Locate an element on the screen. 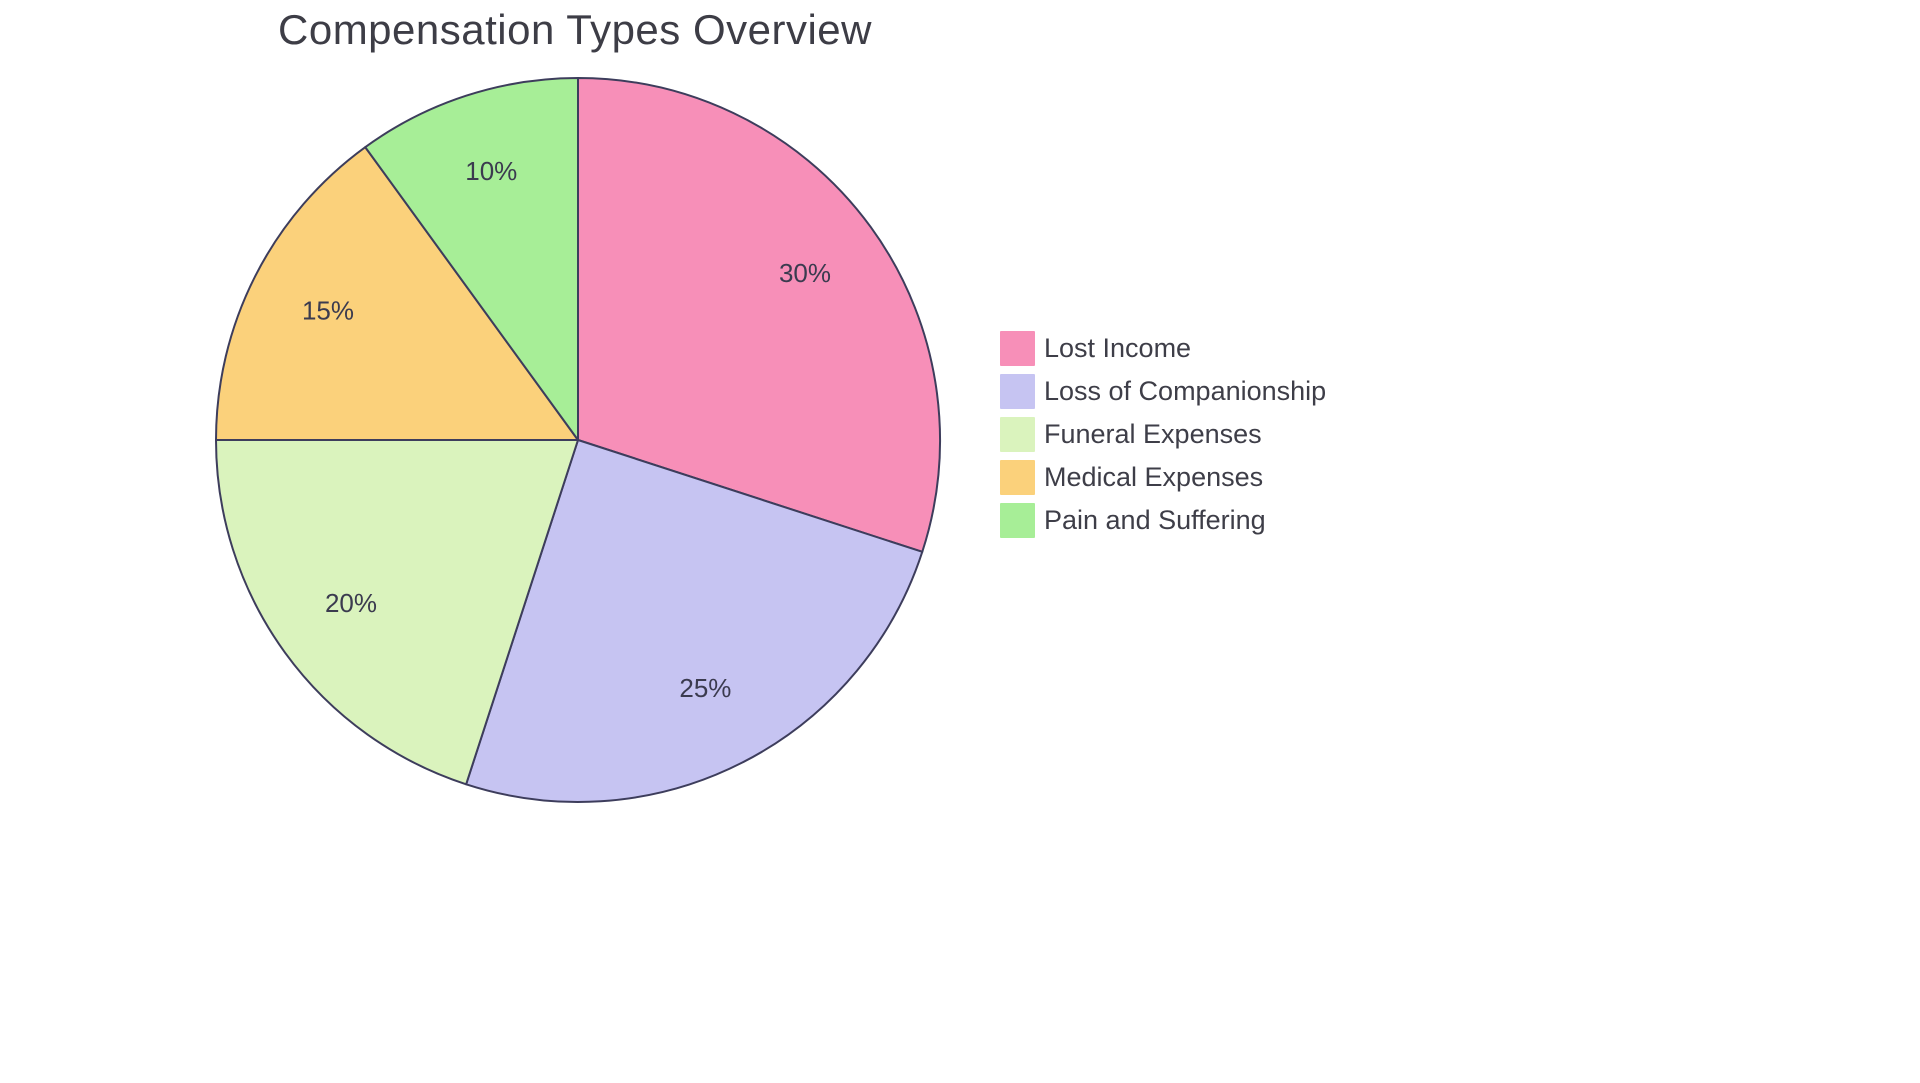 Image resolution: width=1920 pixels, height=1083 pixels. pie-label-pain-and-suffering: 10% is located at coordinates (491, 171).